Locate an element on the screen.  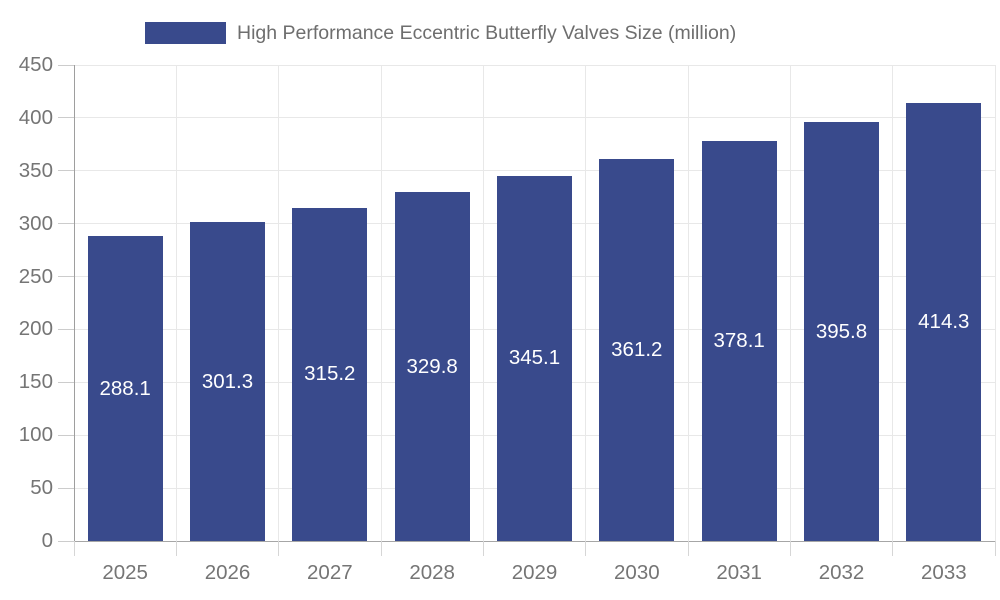
bar: 301.3 is located at coordinates (227, 381).